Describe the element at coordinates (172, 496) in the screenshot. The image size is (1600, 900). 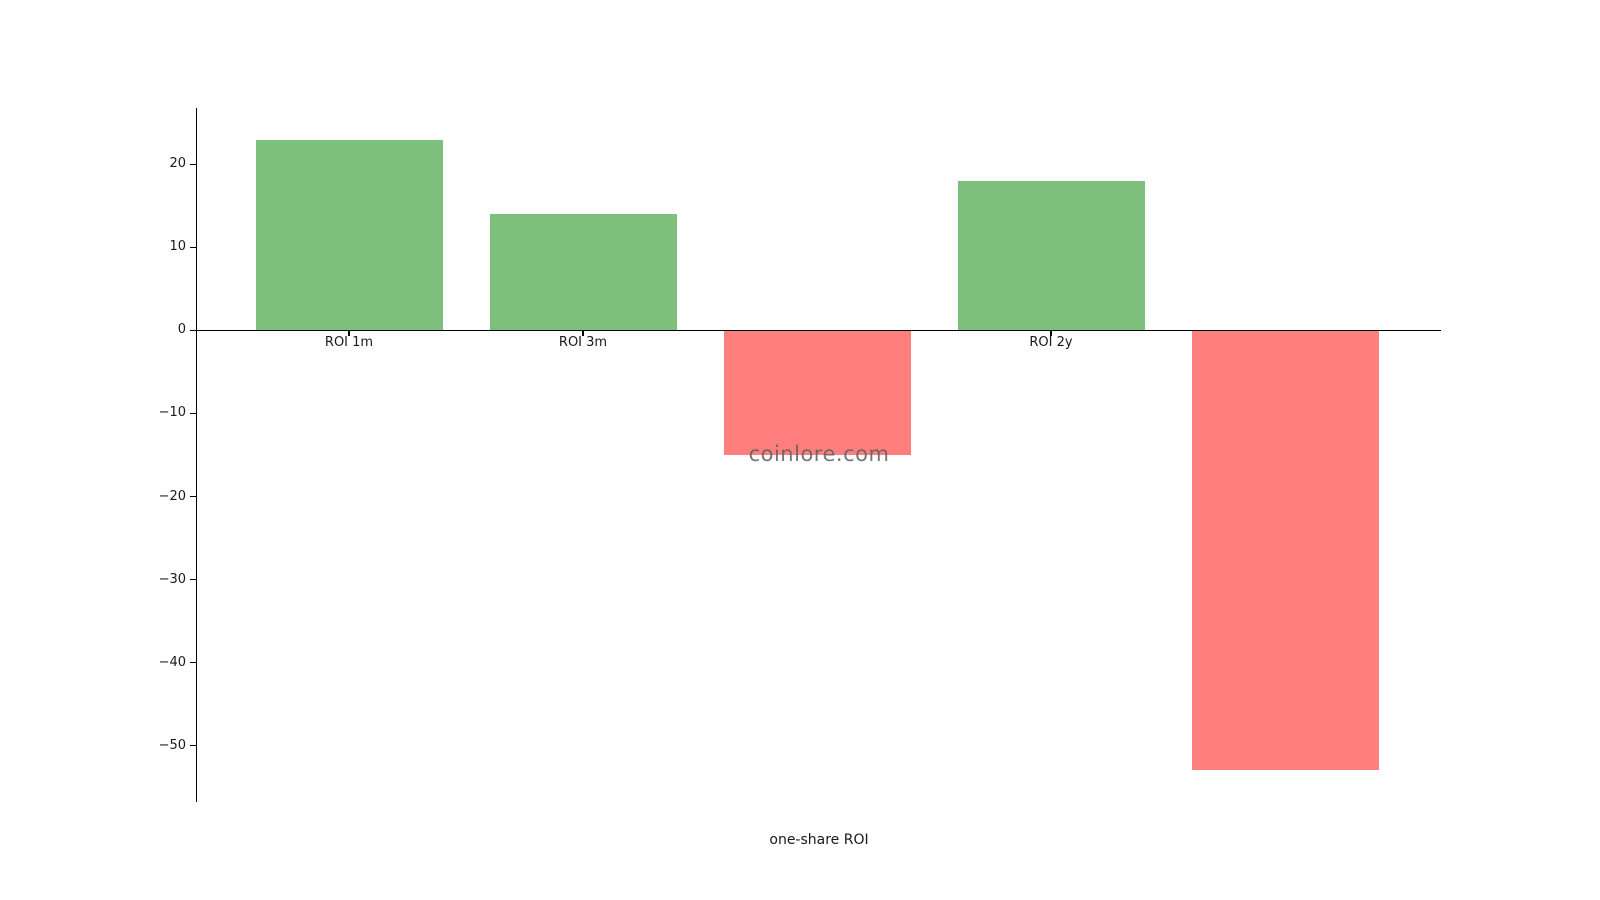
I see `y-tick-label: −20` at that location.